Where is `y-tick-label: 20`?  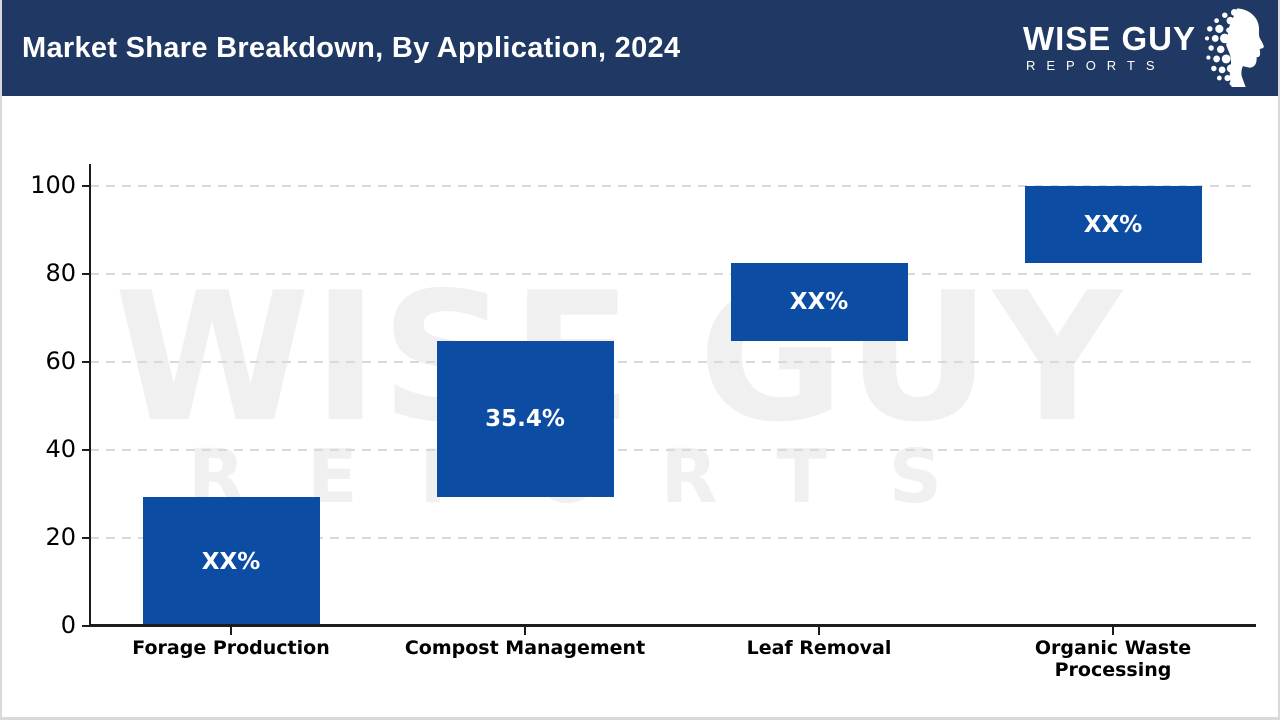
y-tick-label: 20 is located at coordinates (60, 537).